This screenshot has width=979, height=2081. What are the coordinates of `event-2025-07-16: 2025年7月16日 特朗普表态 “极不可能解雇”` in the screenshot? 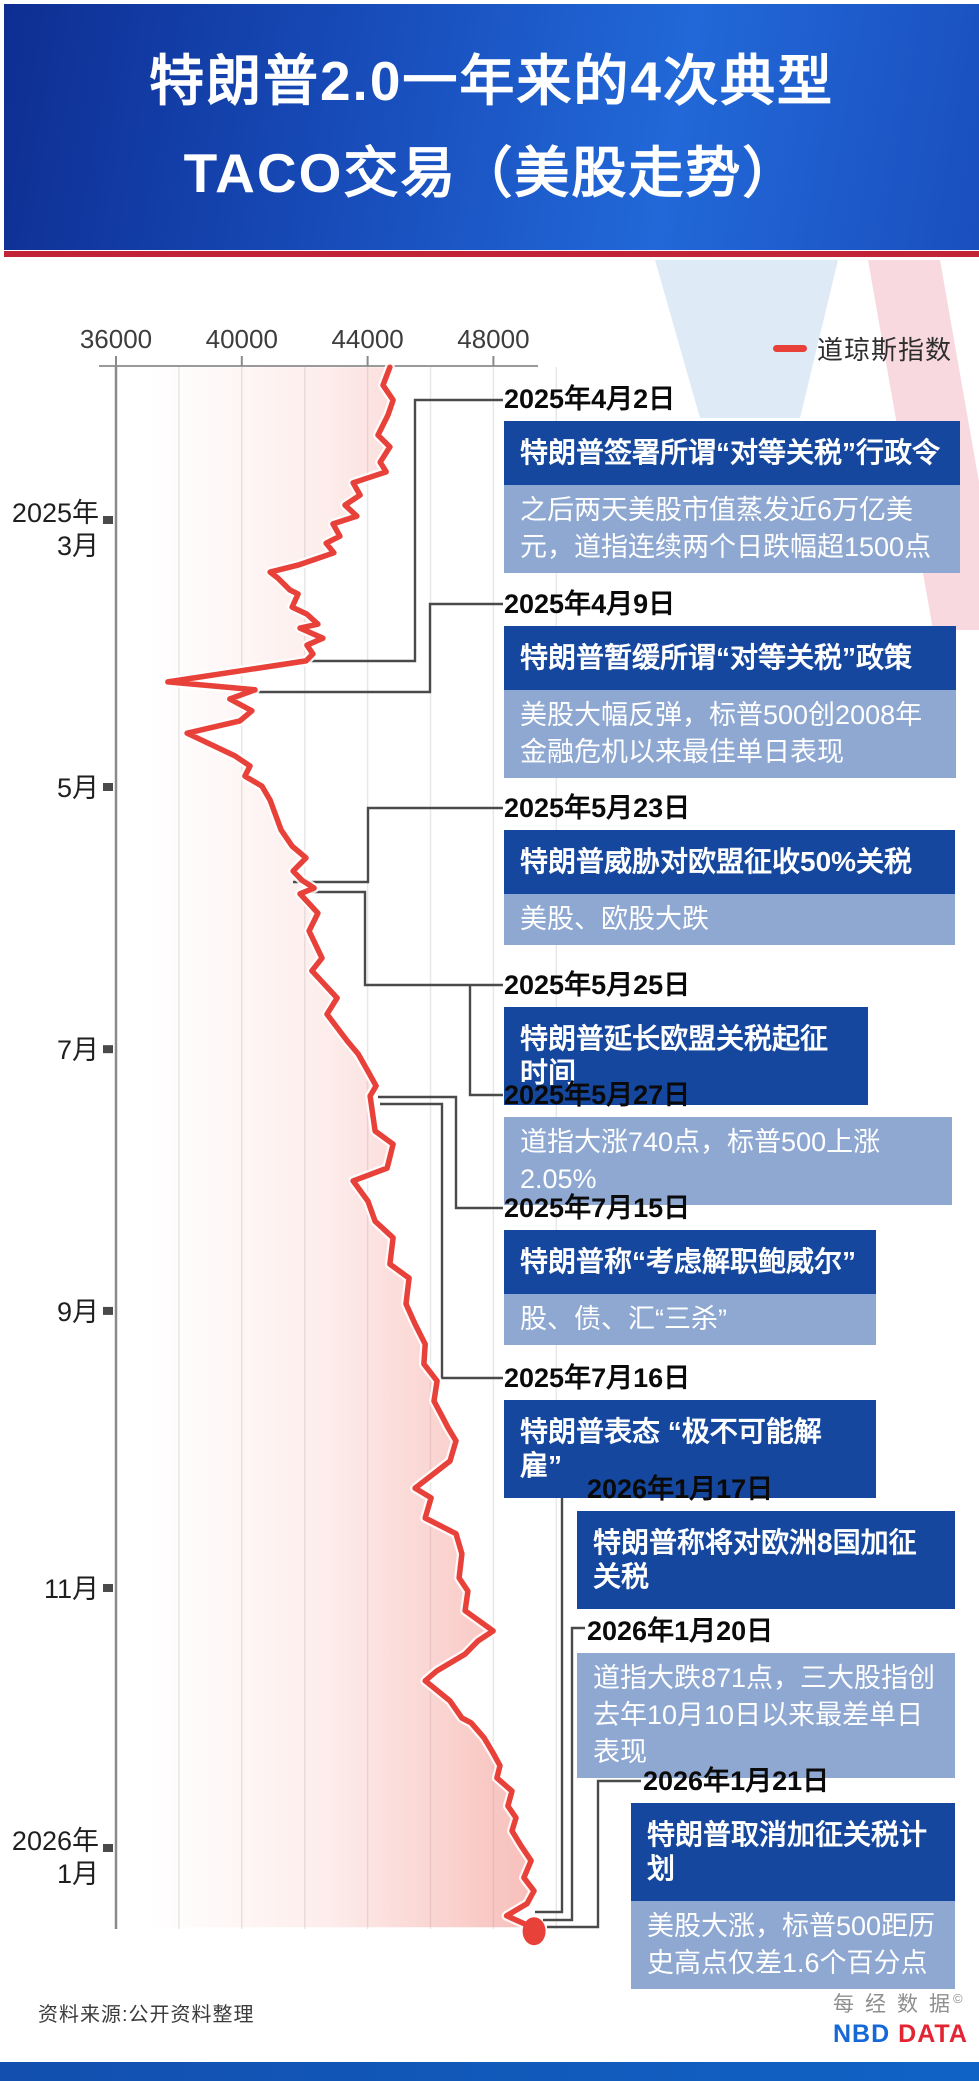 It's located at (690, 1431).